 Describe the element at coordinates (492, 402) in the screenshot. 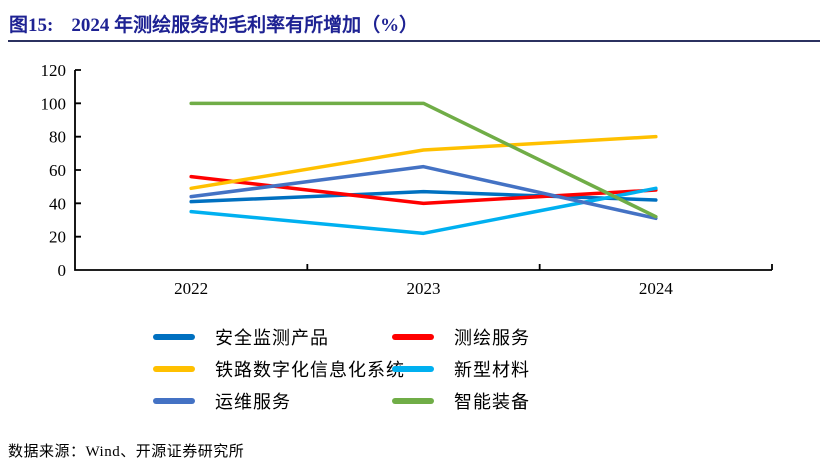

I see `legend-label: 智能装备` at that location.